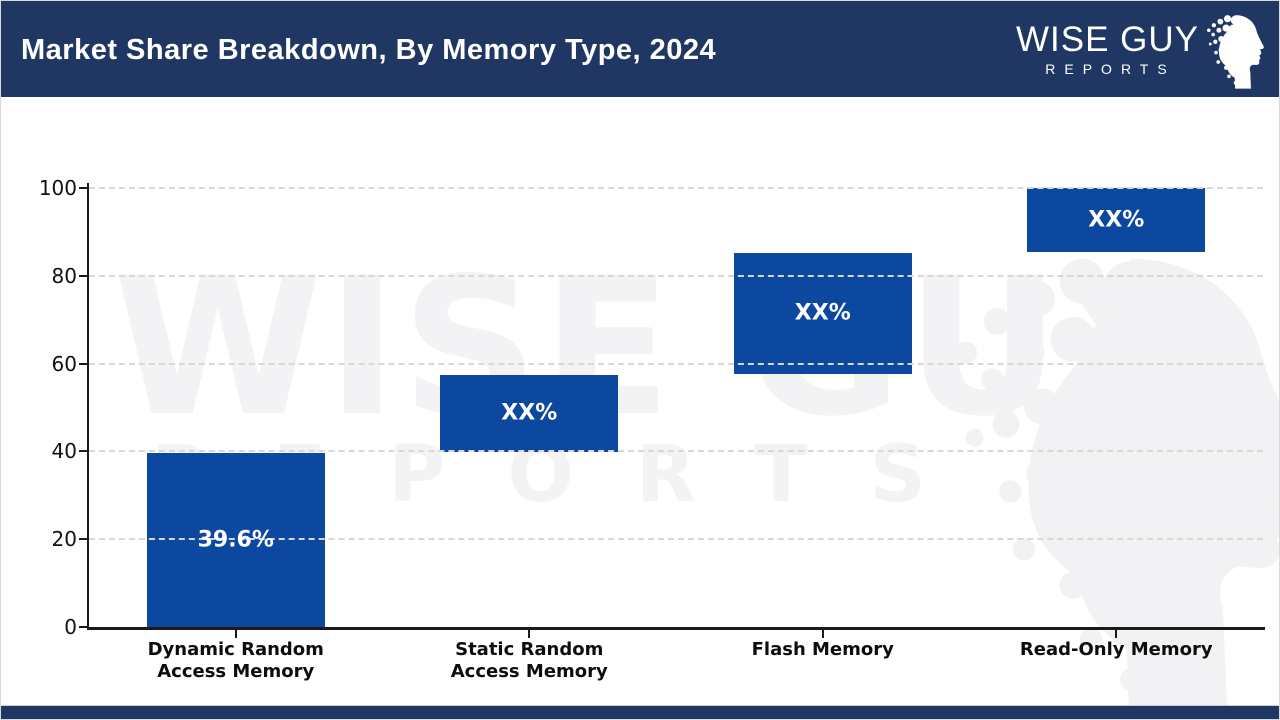  Describe the element at coordinates (64, 451) in the screenshot. I see `y-tick-label: 40` at that location.